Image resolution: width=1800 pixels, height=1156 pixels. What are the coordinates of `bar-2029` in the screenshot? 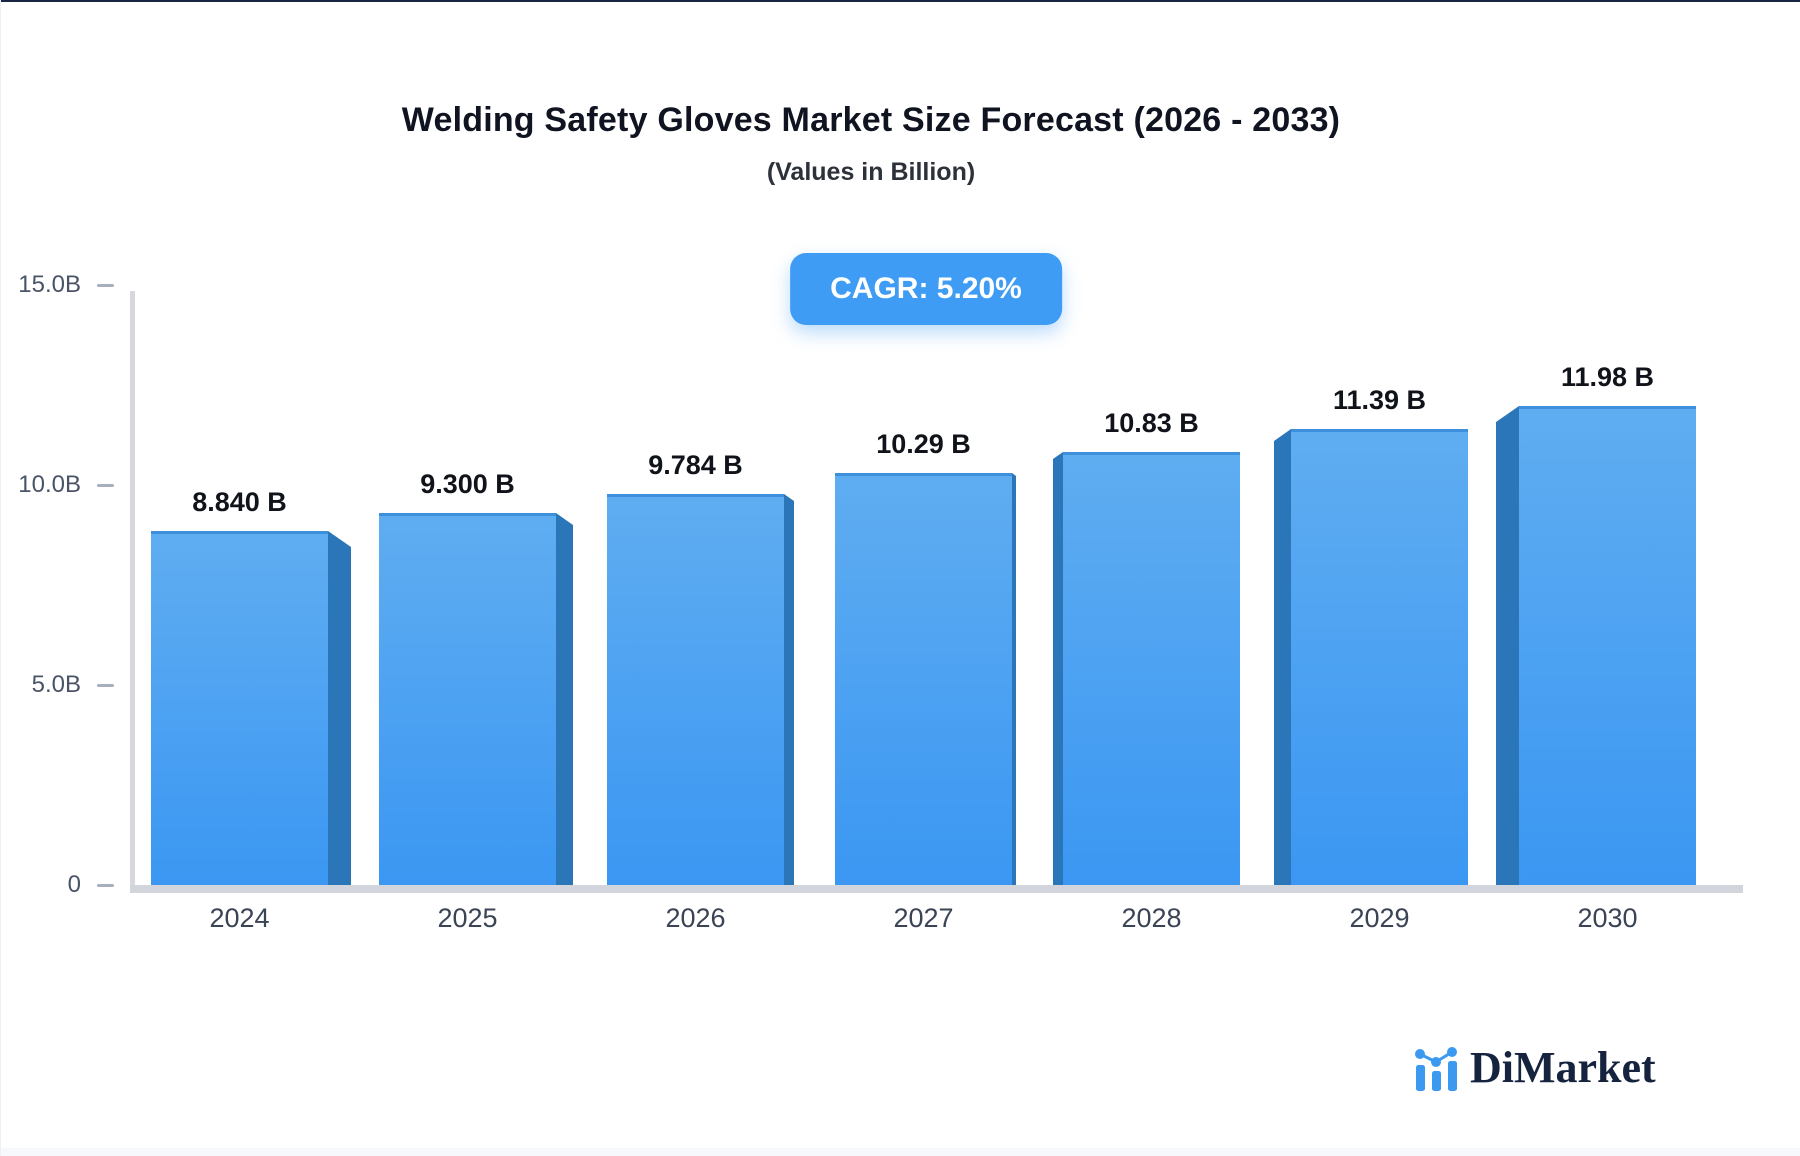 It's located at (1379, 657).